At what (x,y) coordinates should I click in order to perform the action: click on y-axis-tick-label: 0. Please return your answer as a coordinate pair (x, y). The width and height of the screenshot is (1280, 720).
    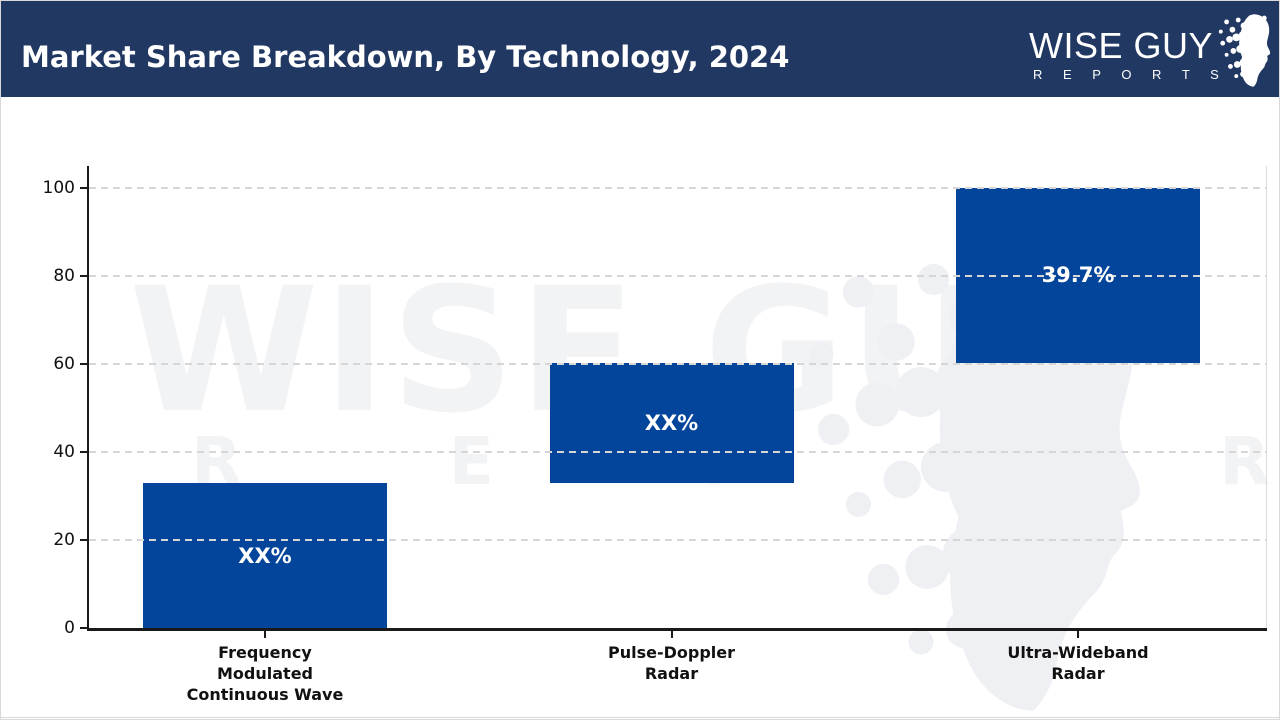
    Looking at the image, I should click on (69, 628).